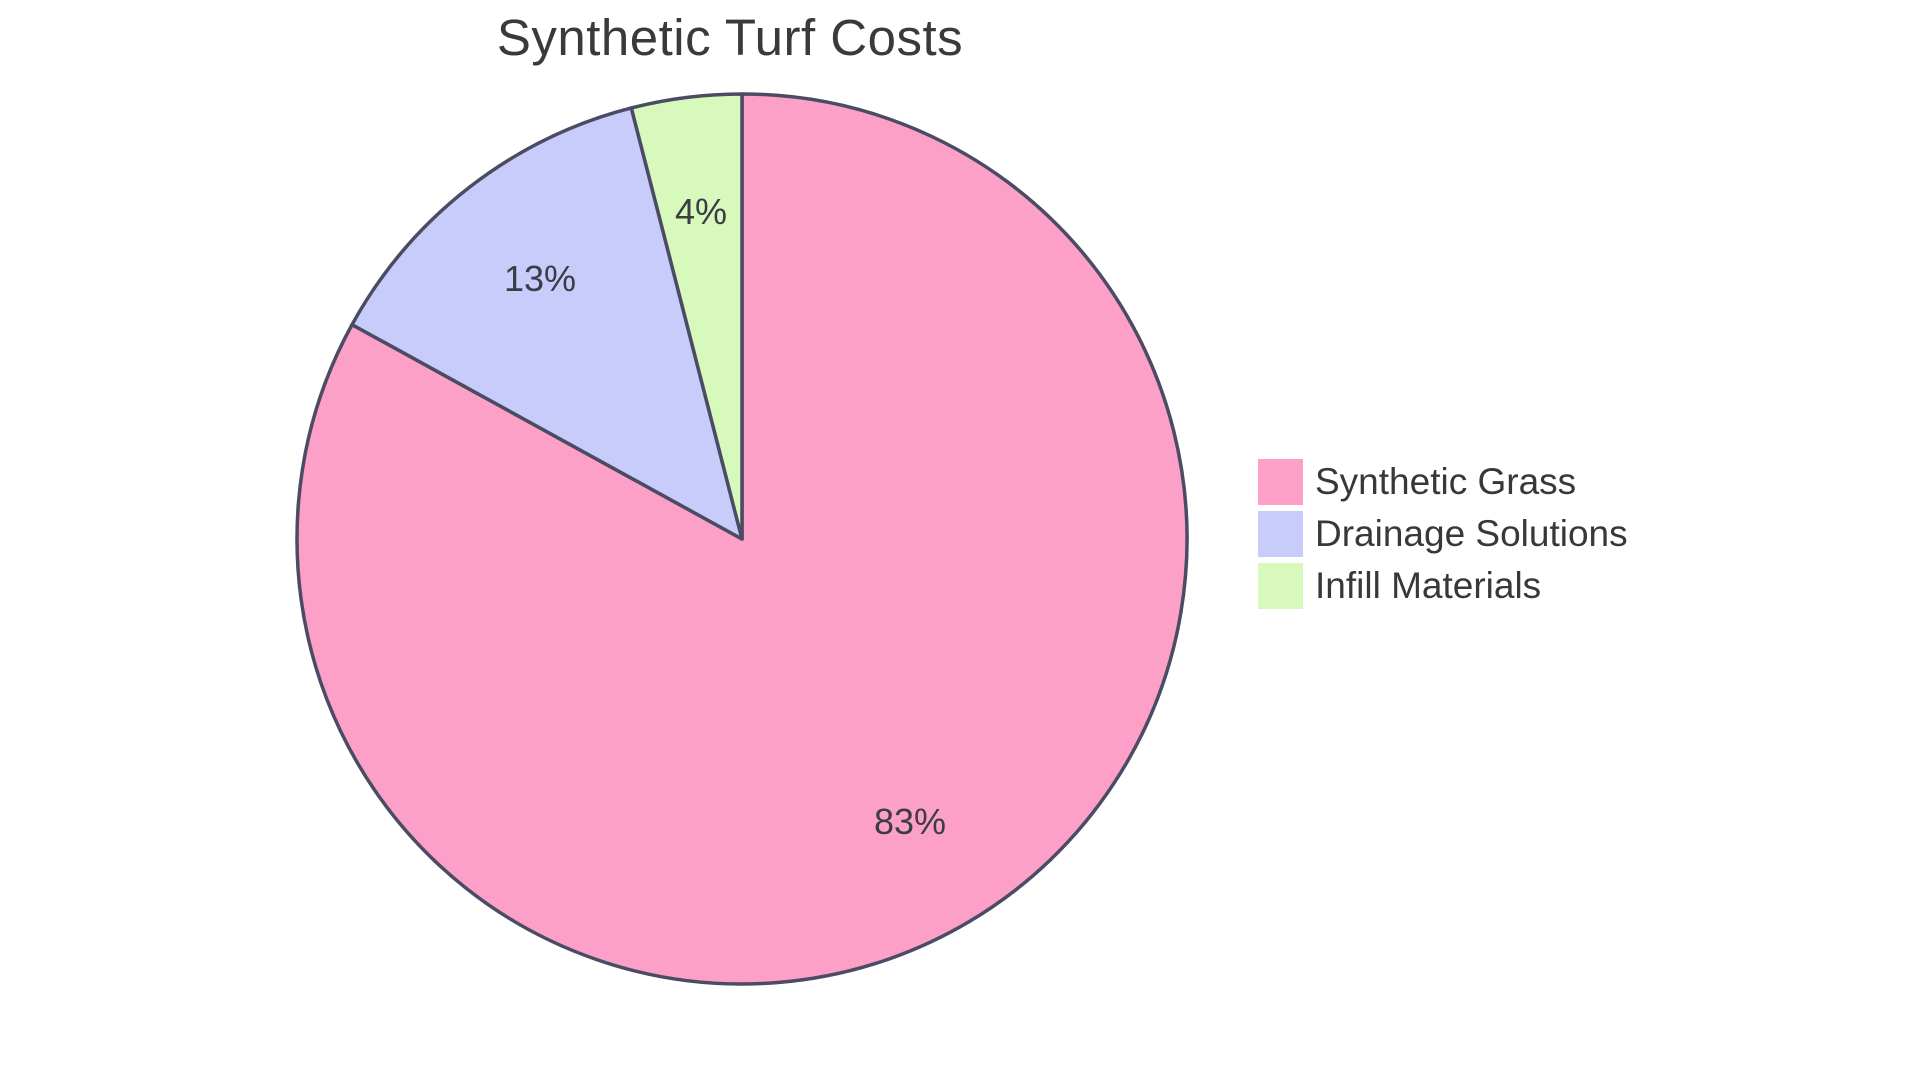 The image size is (1920, 1083). I want to click on legend-item-drainage-solutions: Drainage Solutions, so click(1443, 534).